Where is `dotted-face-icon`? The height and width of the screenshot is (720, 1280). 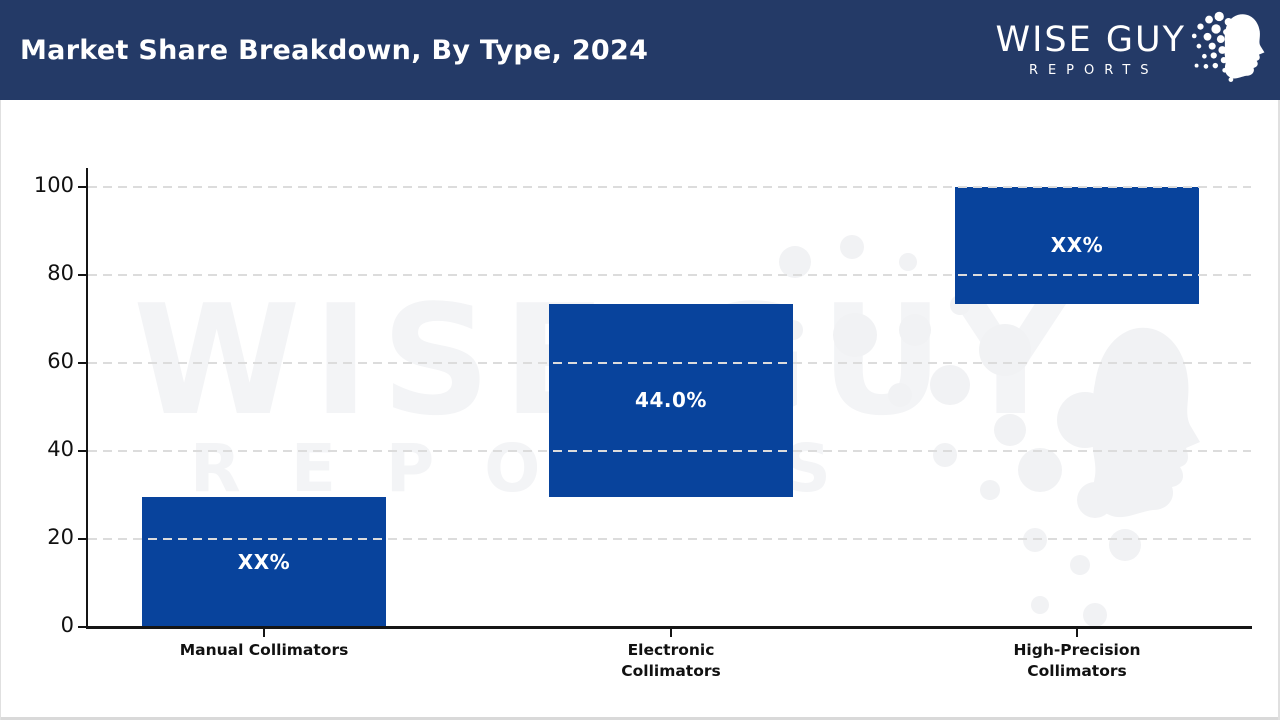
dotted-face-icon is located at coordinates (1228, 46).